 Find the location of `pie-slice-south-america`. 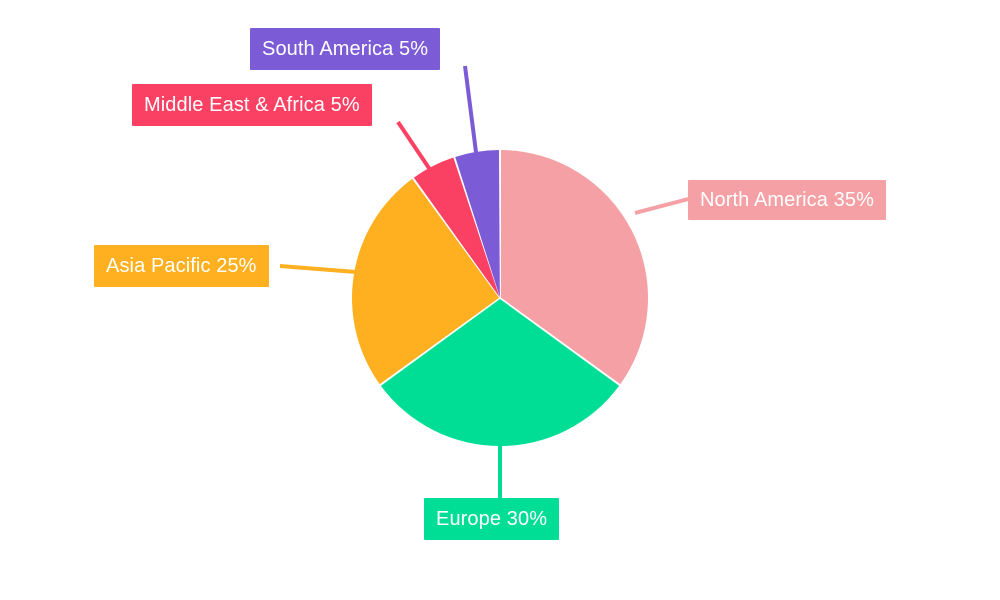

pie-slice-south-america is located at coordinates (477, 224).